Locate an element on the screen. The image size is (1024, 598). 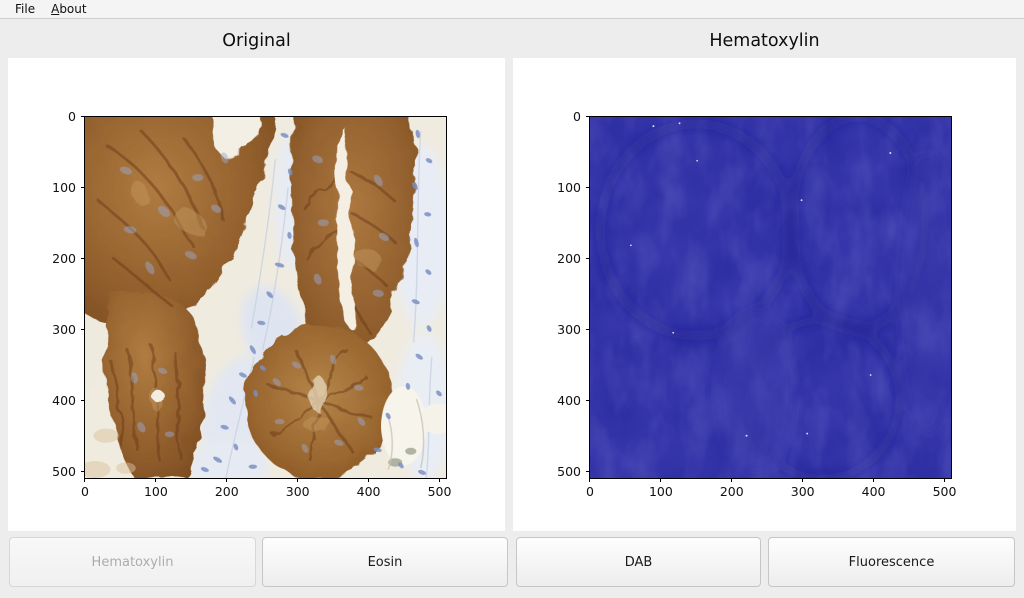
hematoxylin-button: Hematoxylin is located at coordinates (132, 562).